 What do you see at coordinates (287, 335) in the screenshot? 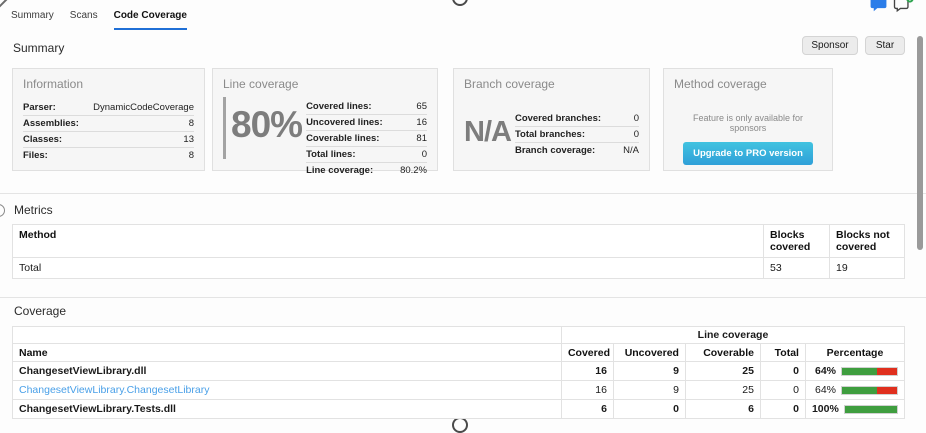
I see `coverage-group-empty-cell` at bounding box center [287, 335].